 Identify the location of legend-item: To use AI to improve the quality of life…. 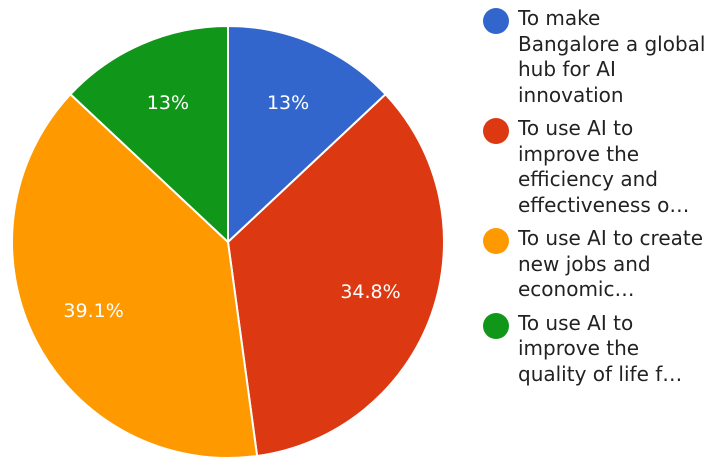
(598, 349).